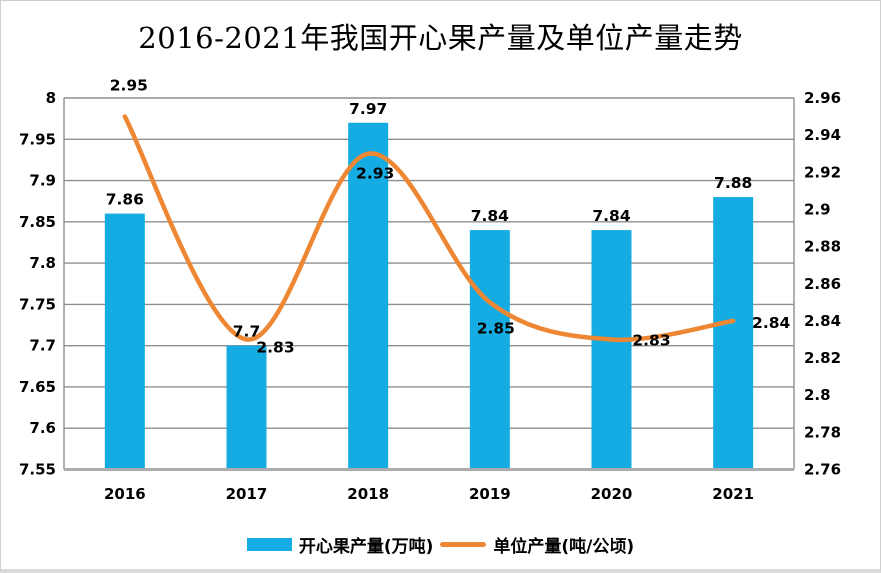 The image size is (881, 573). I want to click on left-axis-tick-label: 7.85, so click(37, 222).